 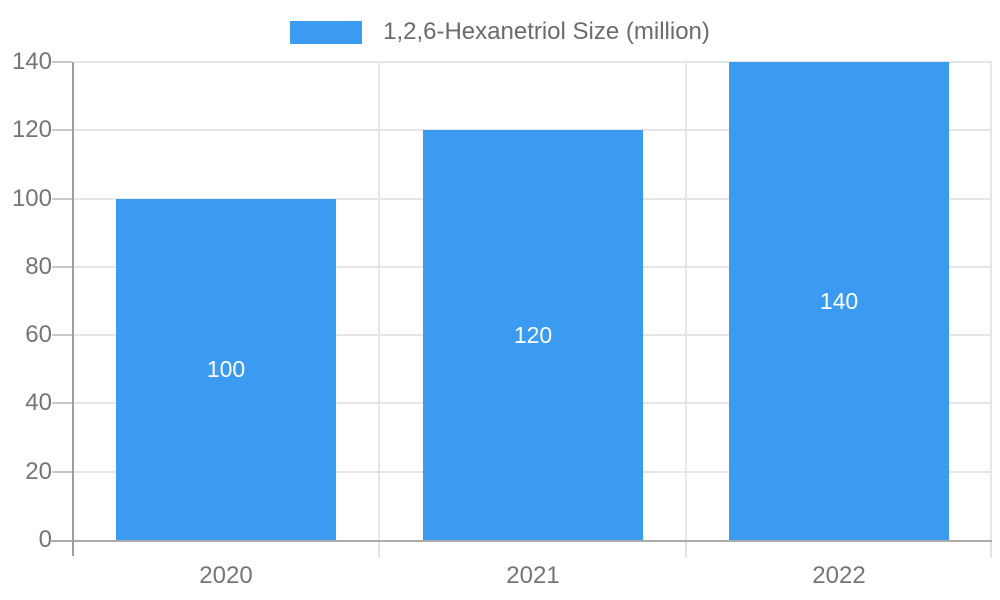 What do you see at coordinates (31, 61) in the screenshot?
I see `y-axis-tick-label: 140` at bounding box center [31, 61].